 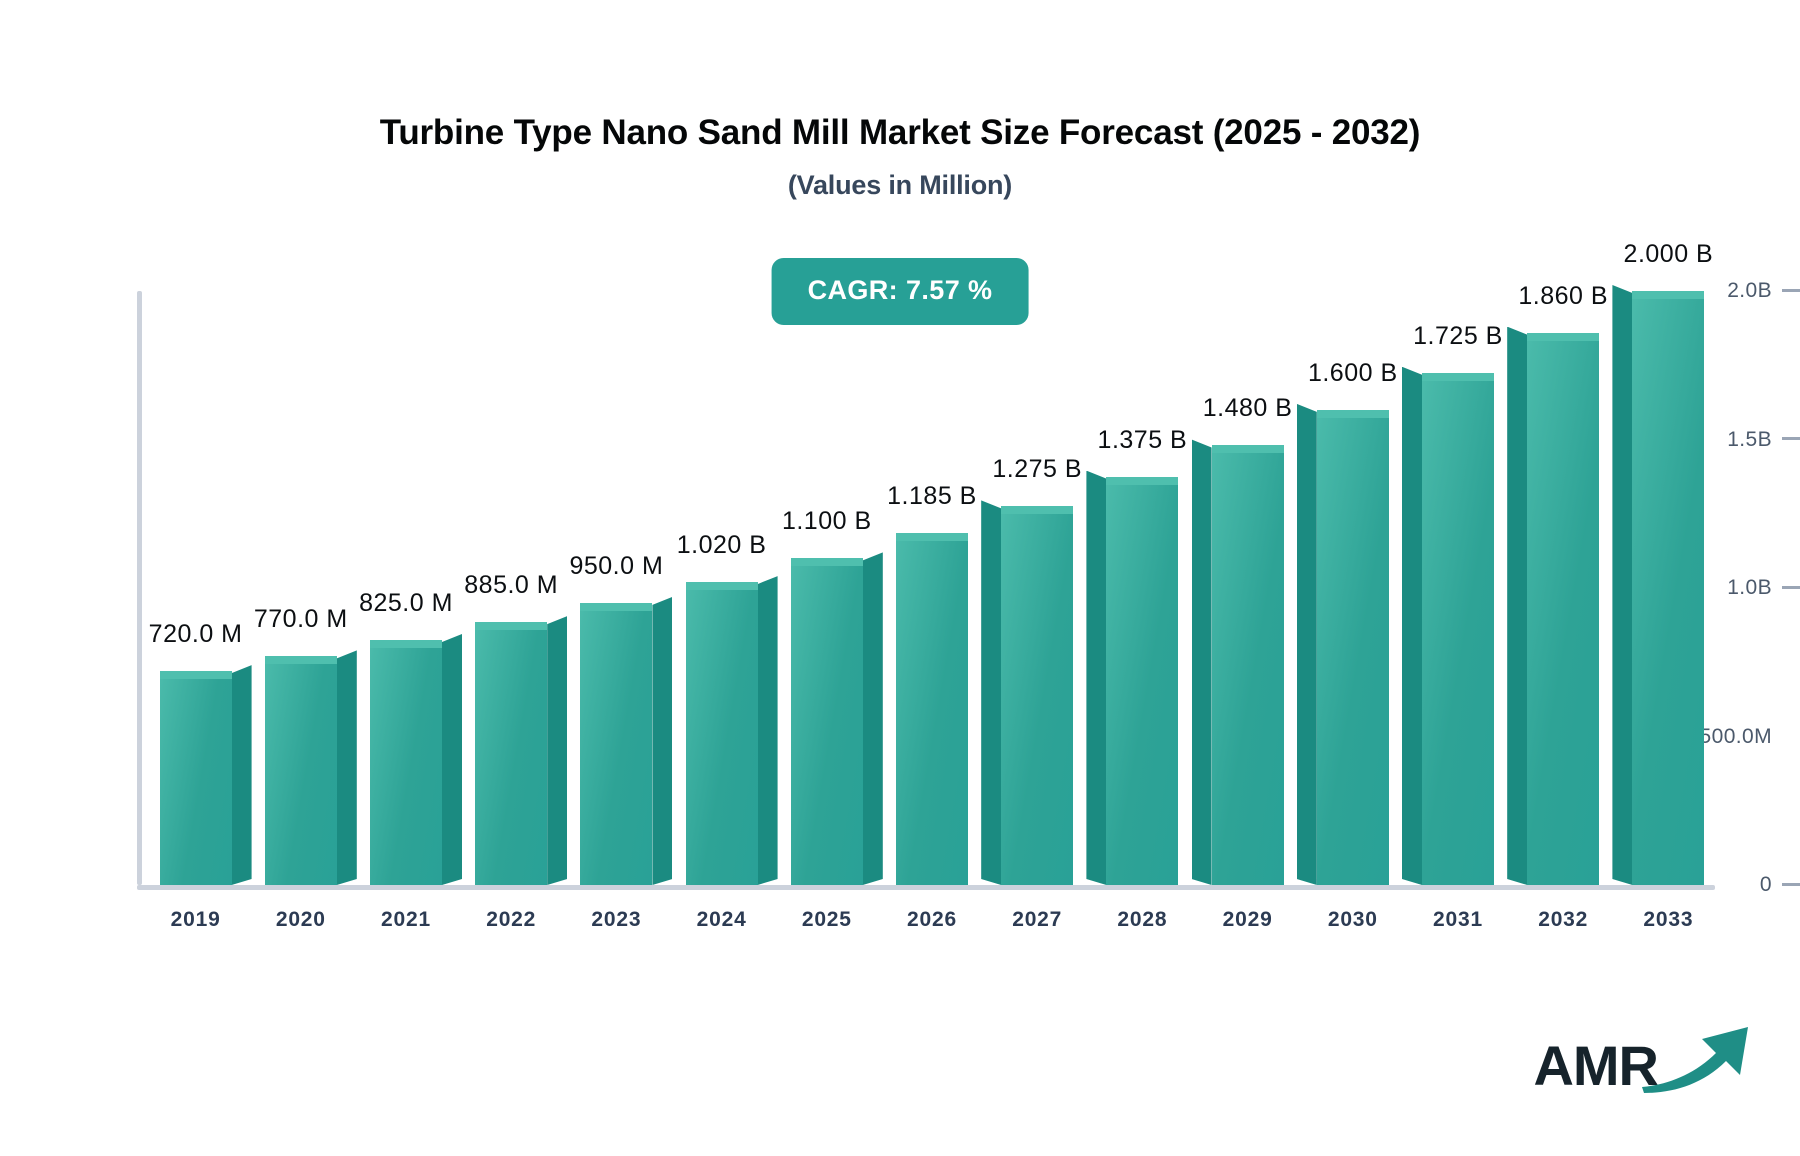 I want to click on bar-column: 825.0 M, so click(x=400, y=557).